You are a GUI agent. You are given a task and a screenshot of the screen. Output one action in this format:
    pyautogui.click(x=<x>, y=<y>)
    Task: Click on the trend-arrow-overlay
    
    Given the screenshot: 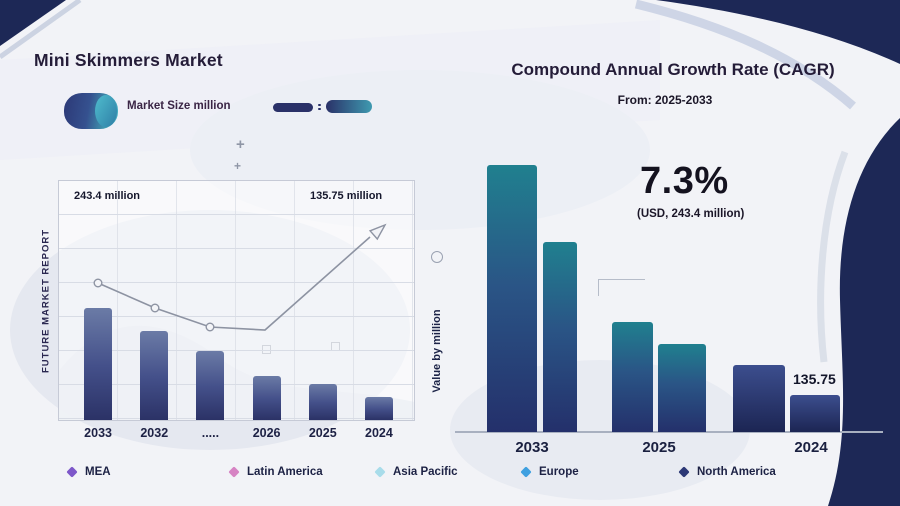 What is the action you would take?
    pyautogui.click(x=240, y=277)
    